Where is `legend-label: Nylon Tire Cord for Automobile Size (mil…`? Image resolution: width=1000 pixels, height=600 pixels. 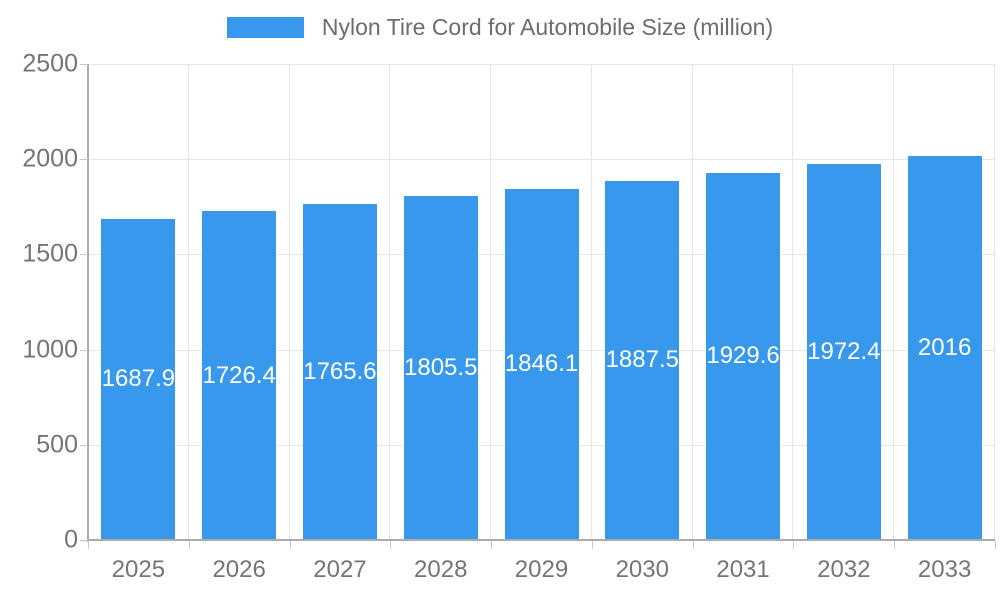
legend-label: Nylon Tire Cord for Automobile Size (mil… is located at coordinates (547, 27).